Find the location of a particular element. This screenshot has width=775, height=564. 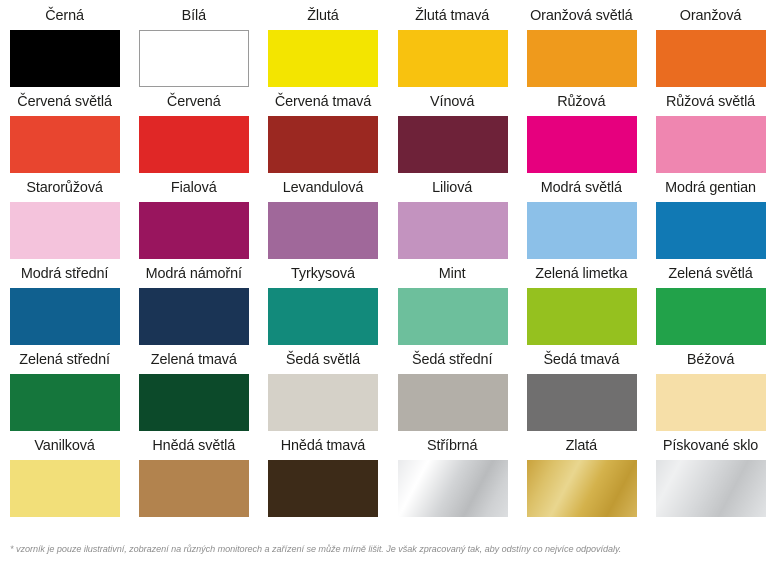

swatch-label: Zlatá is located at coordinates (581, 446).